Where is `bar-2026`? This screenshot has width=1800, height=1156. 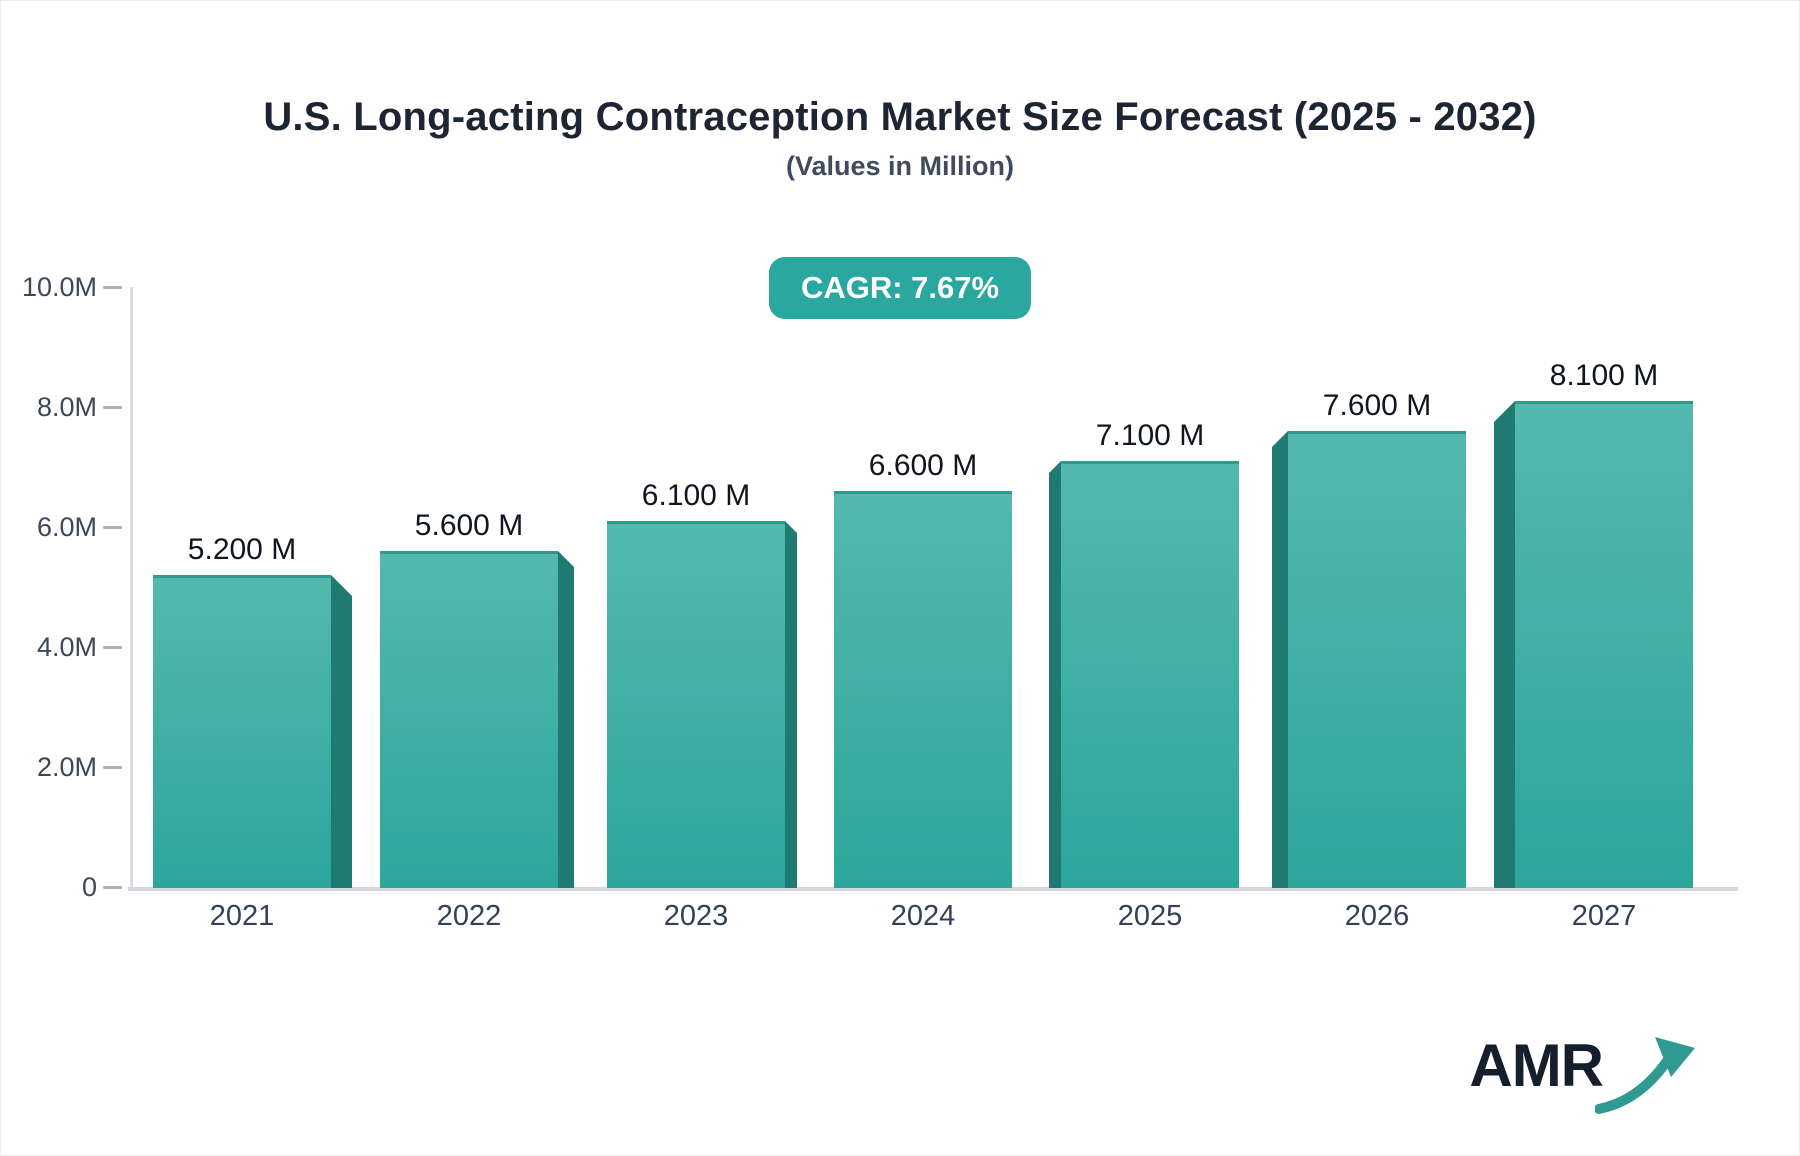
bar-2026 is located at coordinates (1377, 659).